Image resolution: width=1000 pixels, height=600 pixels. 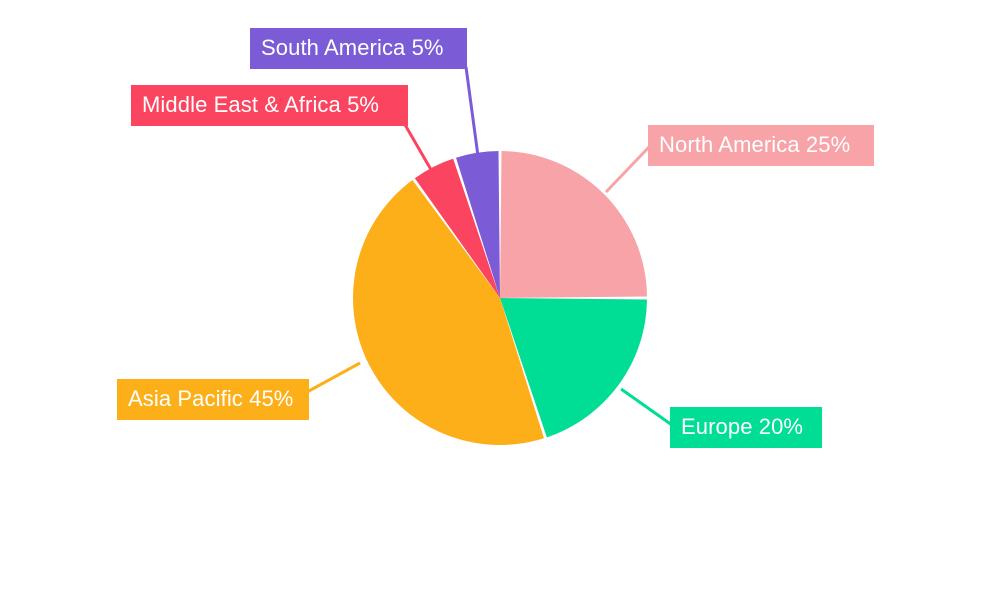 What do you see at coordinates (269, 105) in the screenshot?
I see `slice-label: Middle East & Africa 5%` at bounding box center [269, 105].